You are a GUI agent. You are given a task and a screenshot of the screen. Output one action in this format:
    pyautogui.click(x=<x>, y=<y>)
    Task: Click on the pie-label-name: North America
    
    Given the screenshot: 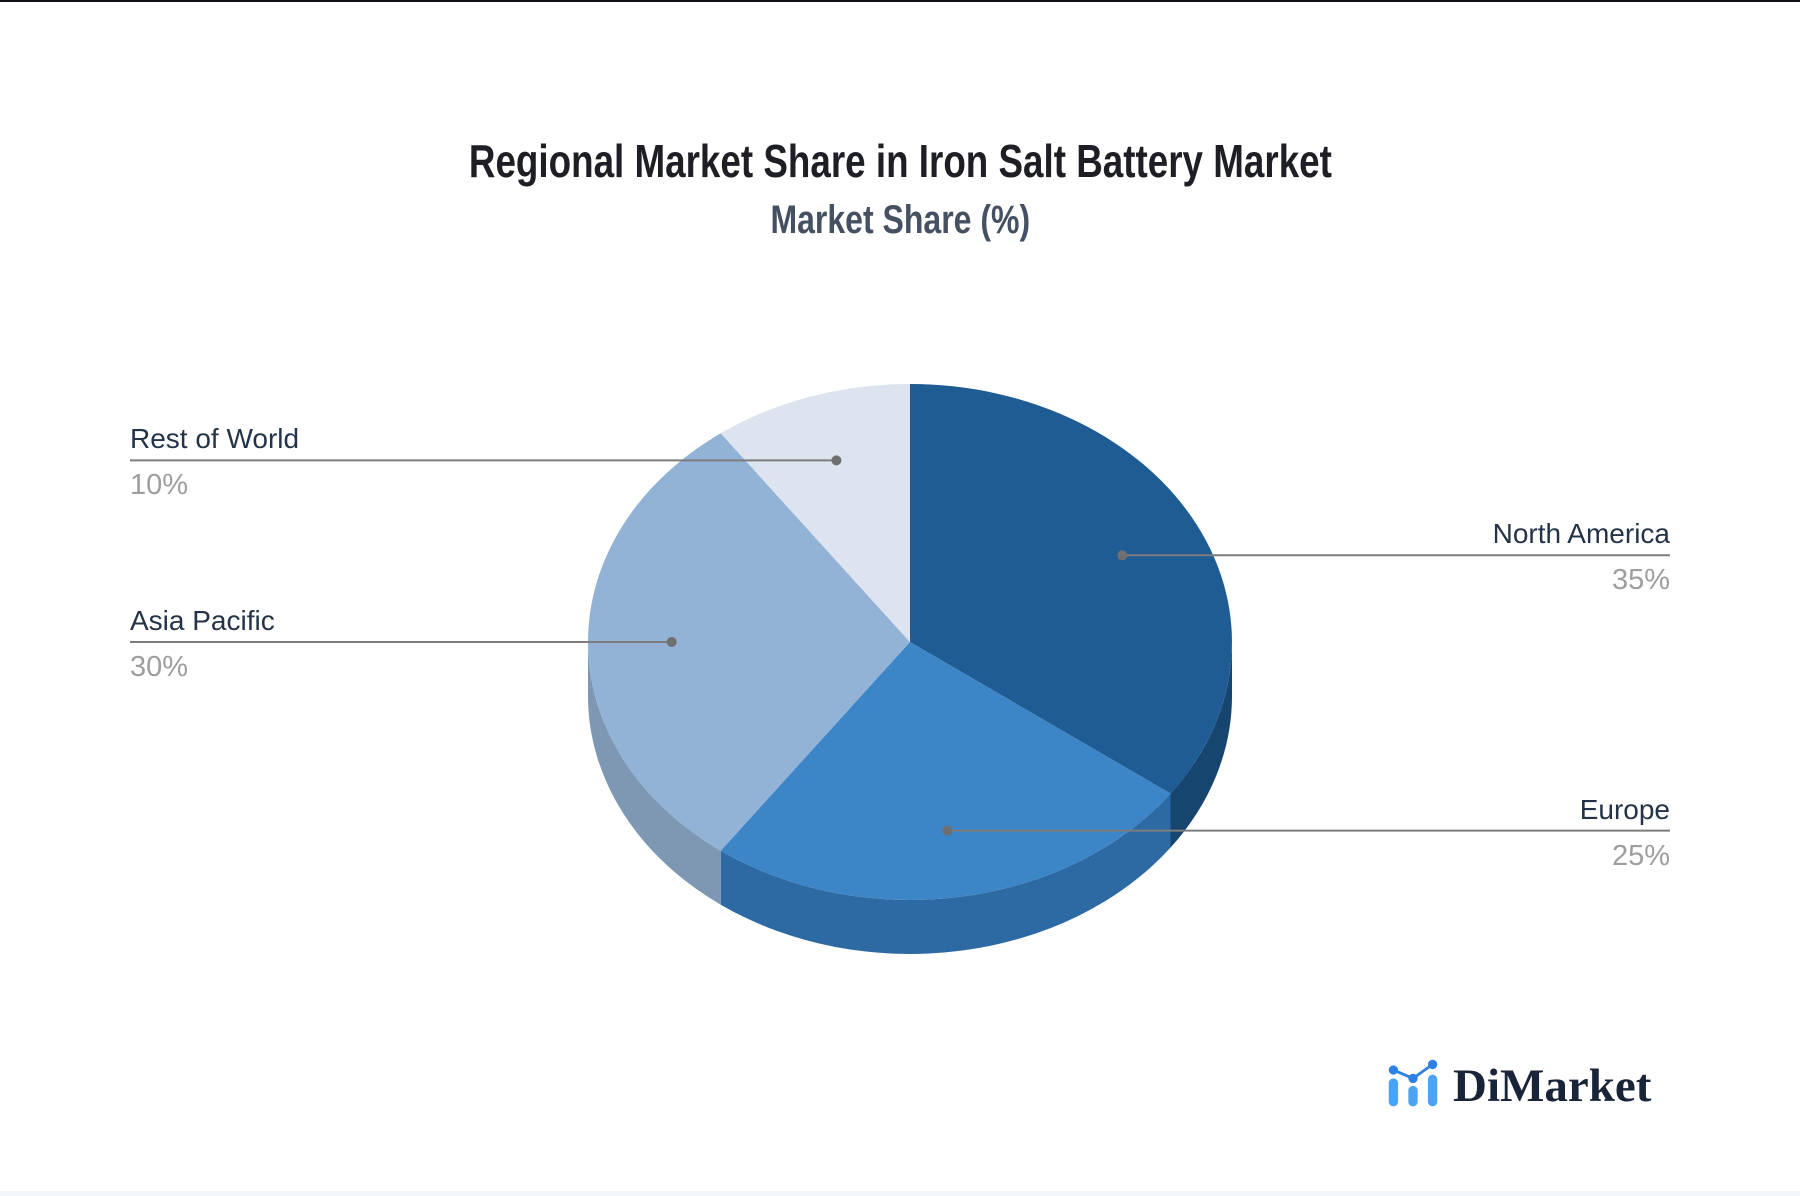 What is the action you would take?
    pyautogui.click(x=1581, y=534)
    